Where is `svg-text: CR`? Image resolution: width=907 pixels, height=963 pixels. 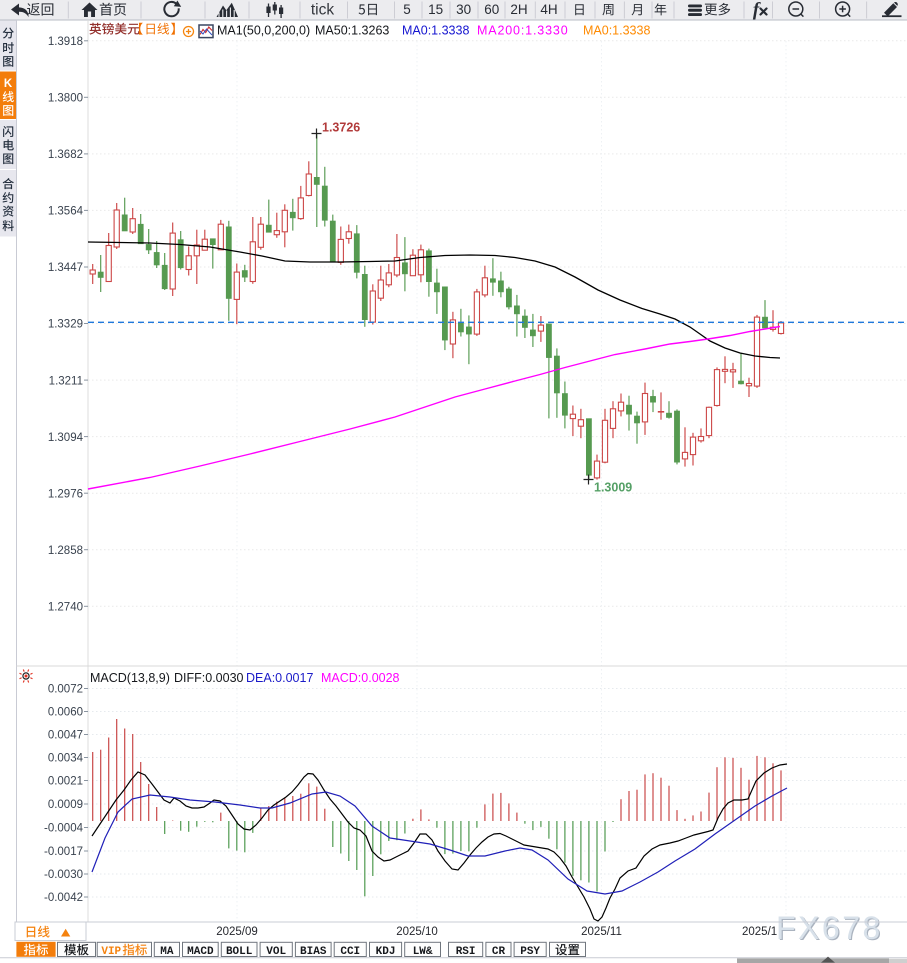
svg-text: CR is located at coordinates (499, 952).